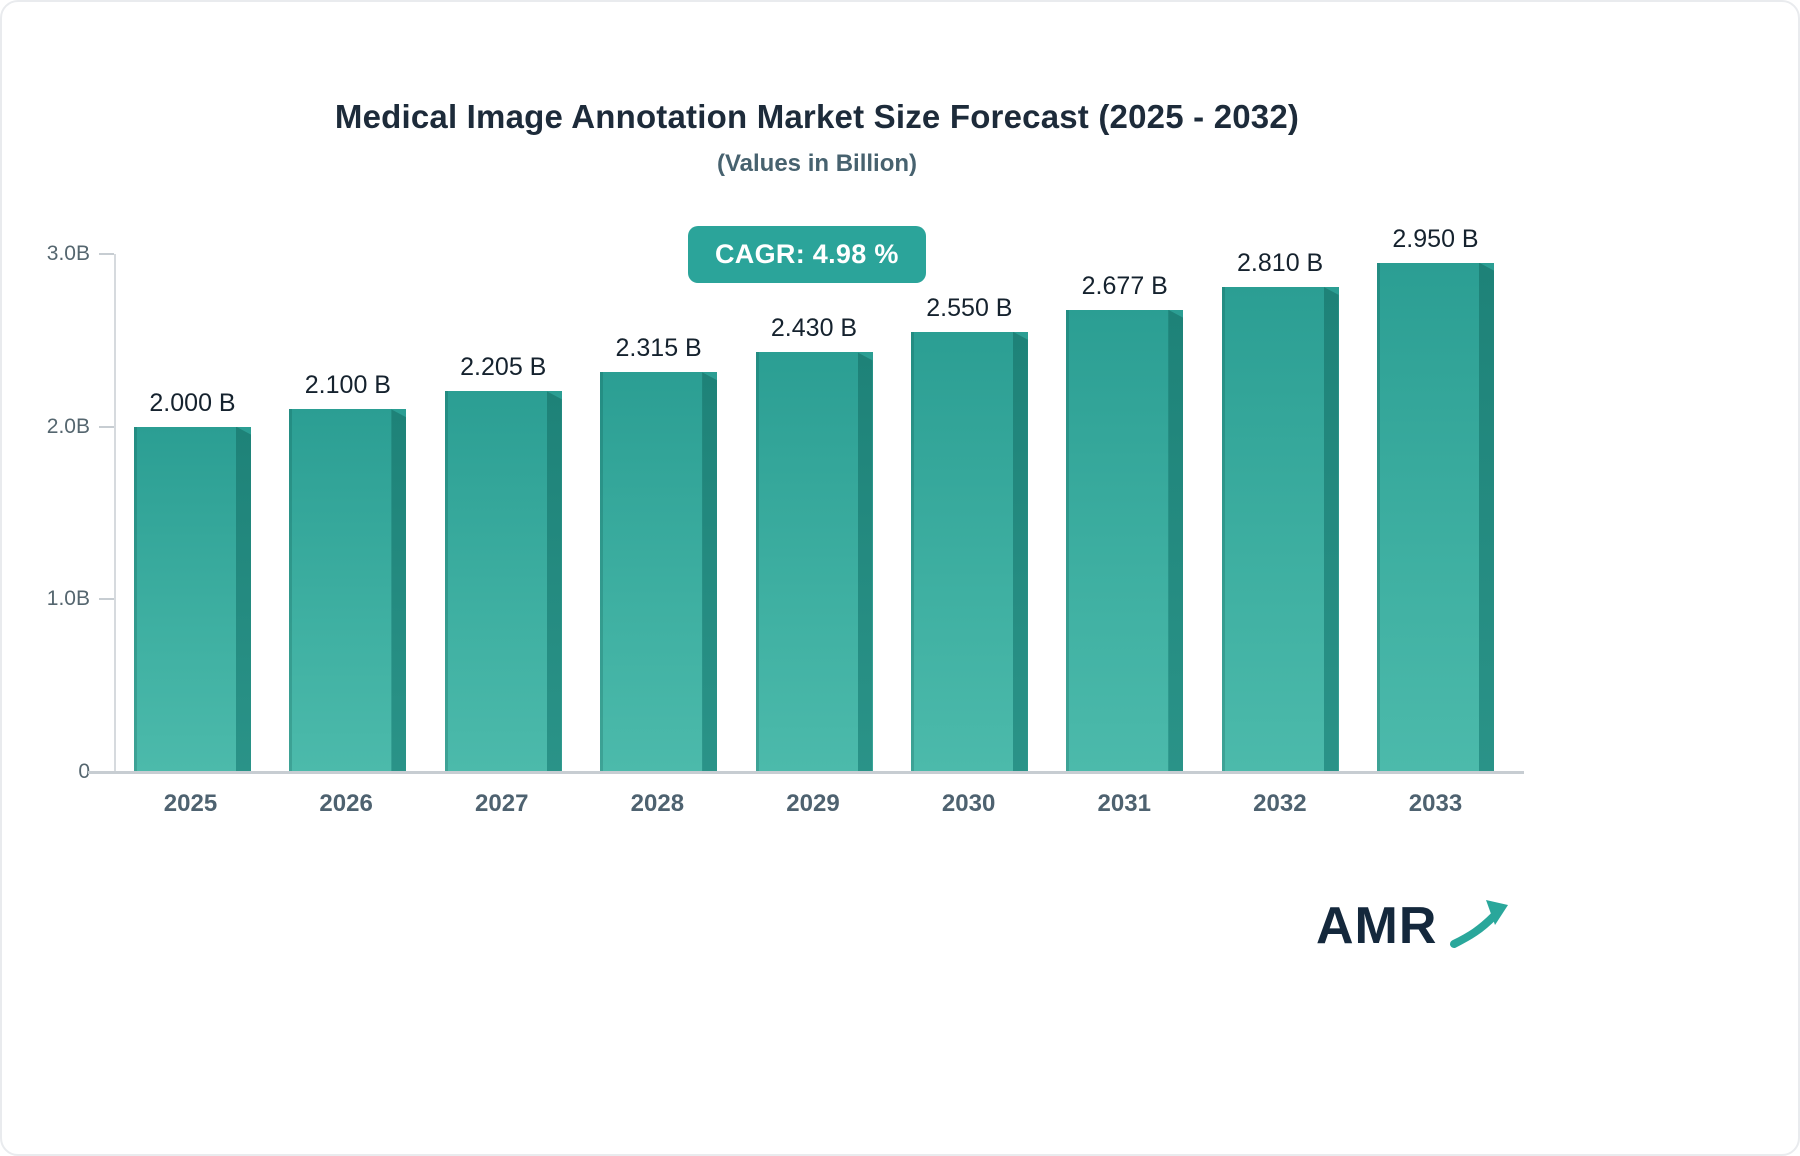 This screenshot has width=1800, height=1156. I want to click on bar-value-label: 2.100 B, so click(347, 385).